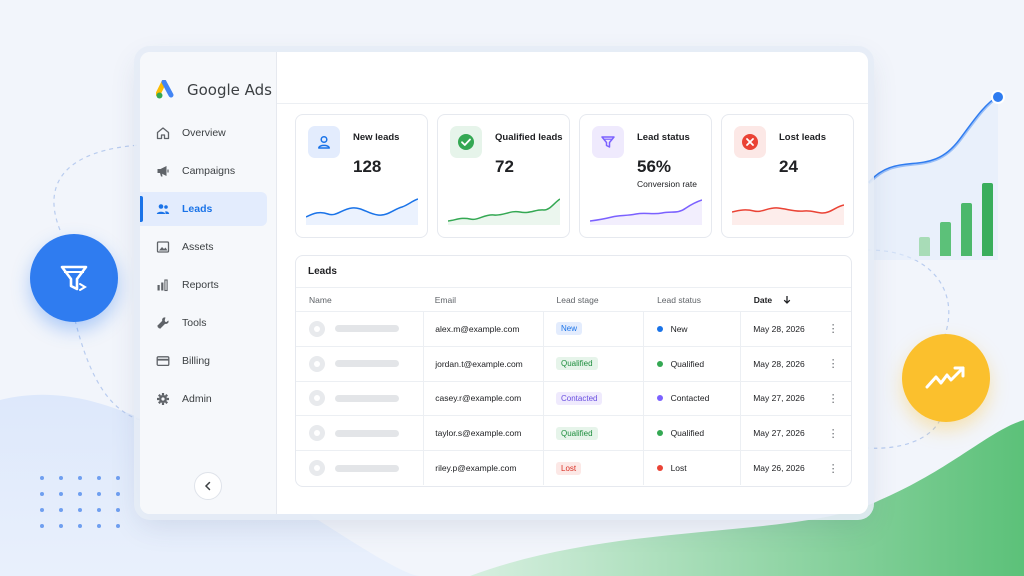 The image size is (1024, 576). I want to click on status-cell: Qualified, so click(692, 433).